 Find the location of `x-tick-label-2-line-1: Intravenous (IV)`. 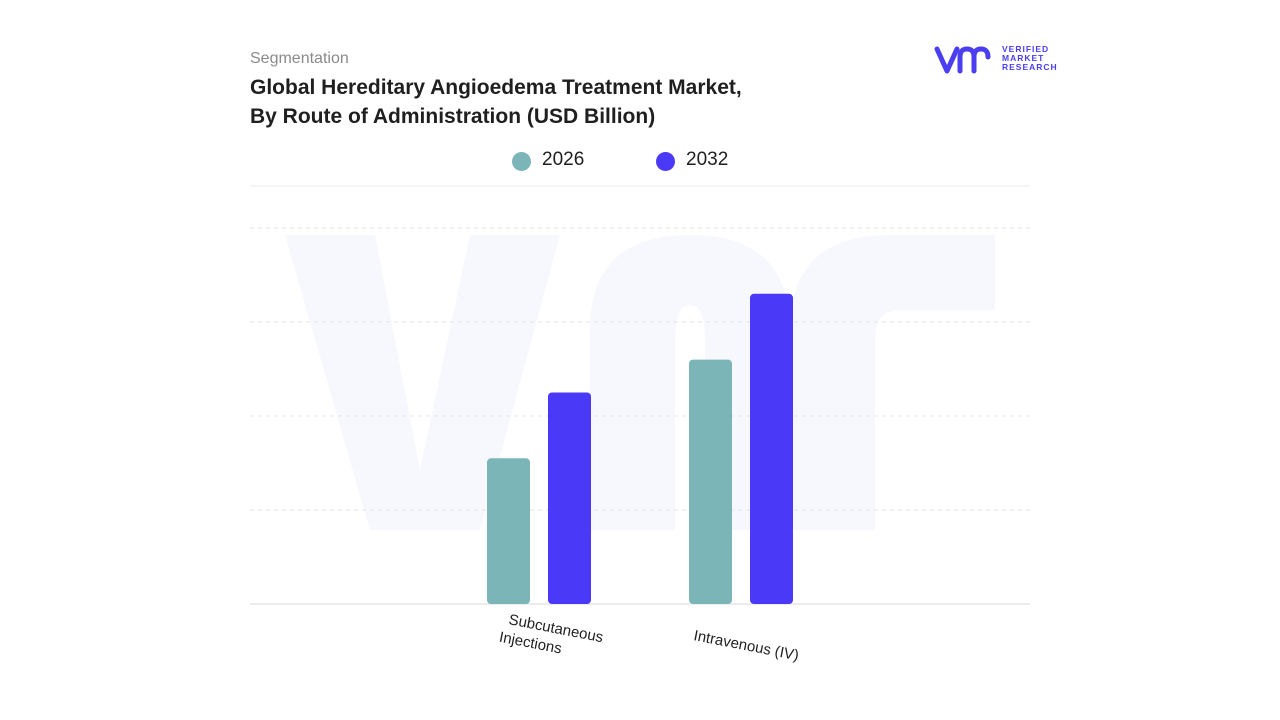

x-tick-label-2-line-1: Intravenous (IV) is located at coordinates (746, 645).